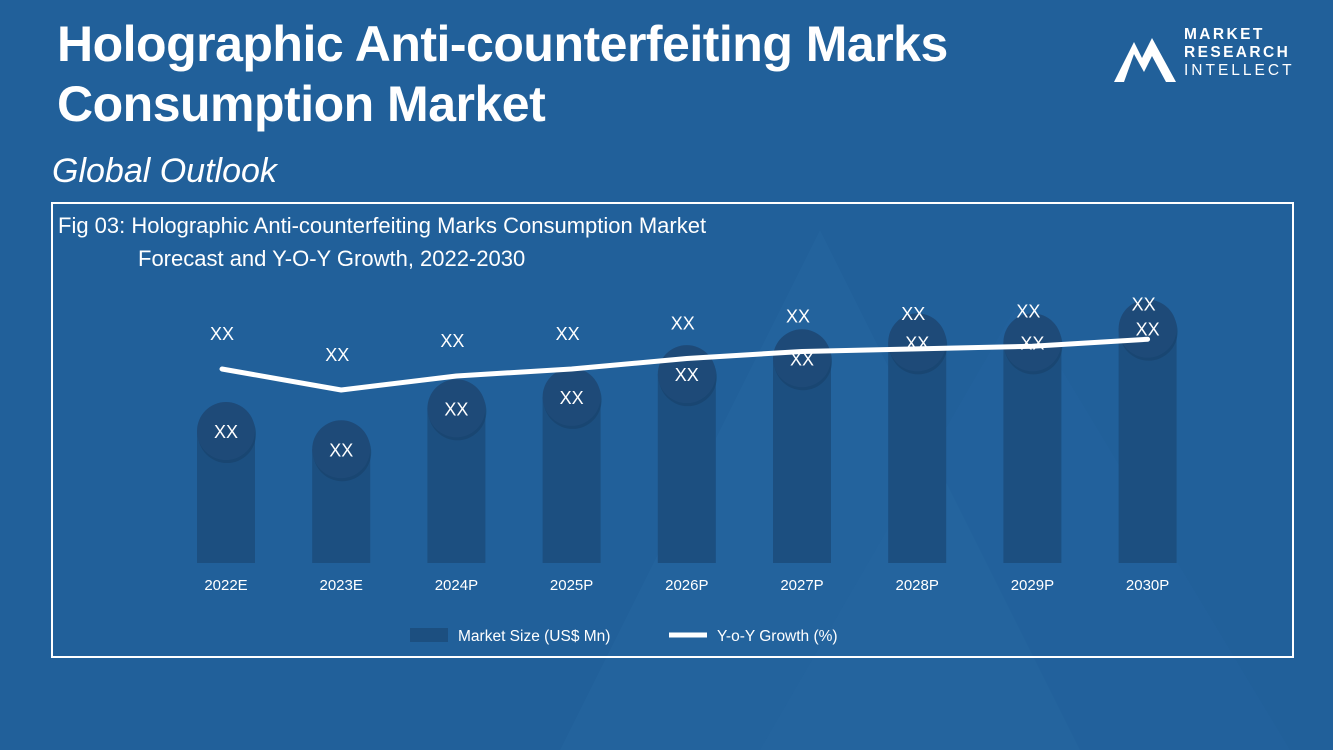  I want to click on logo-line-1: MARKET, so click(1224, 34).